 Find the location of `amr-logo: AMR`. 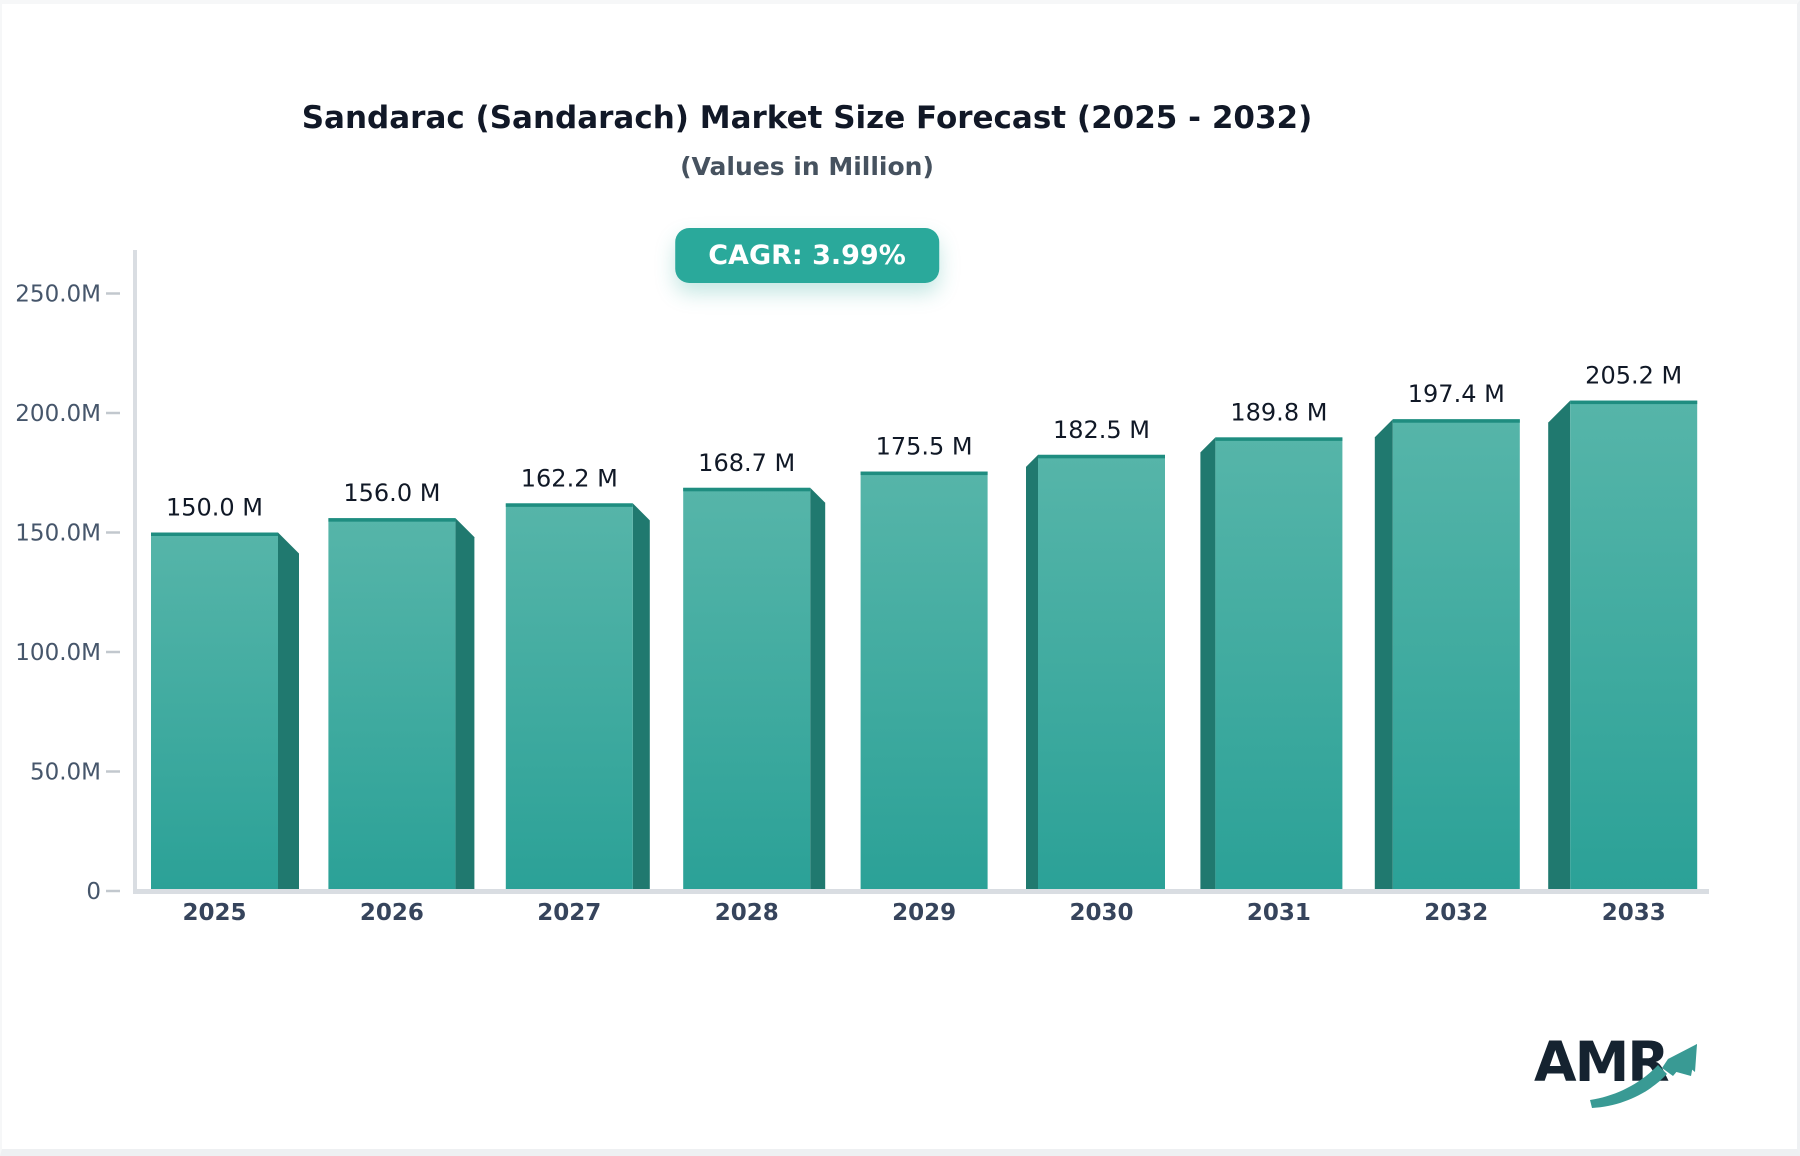

amr-logo: AMR is located at coordinates (1624, 1077).